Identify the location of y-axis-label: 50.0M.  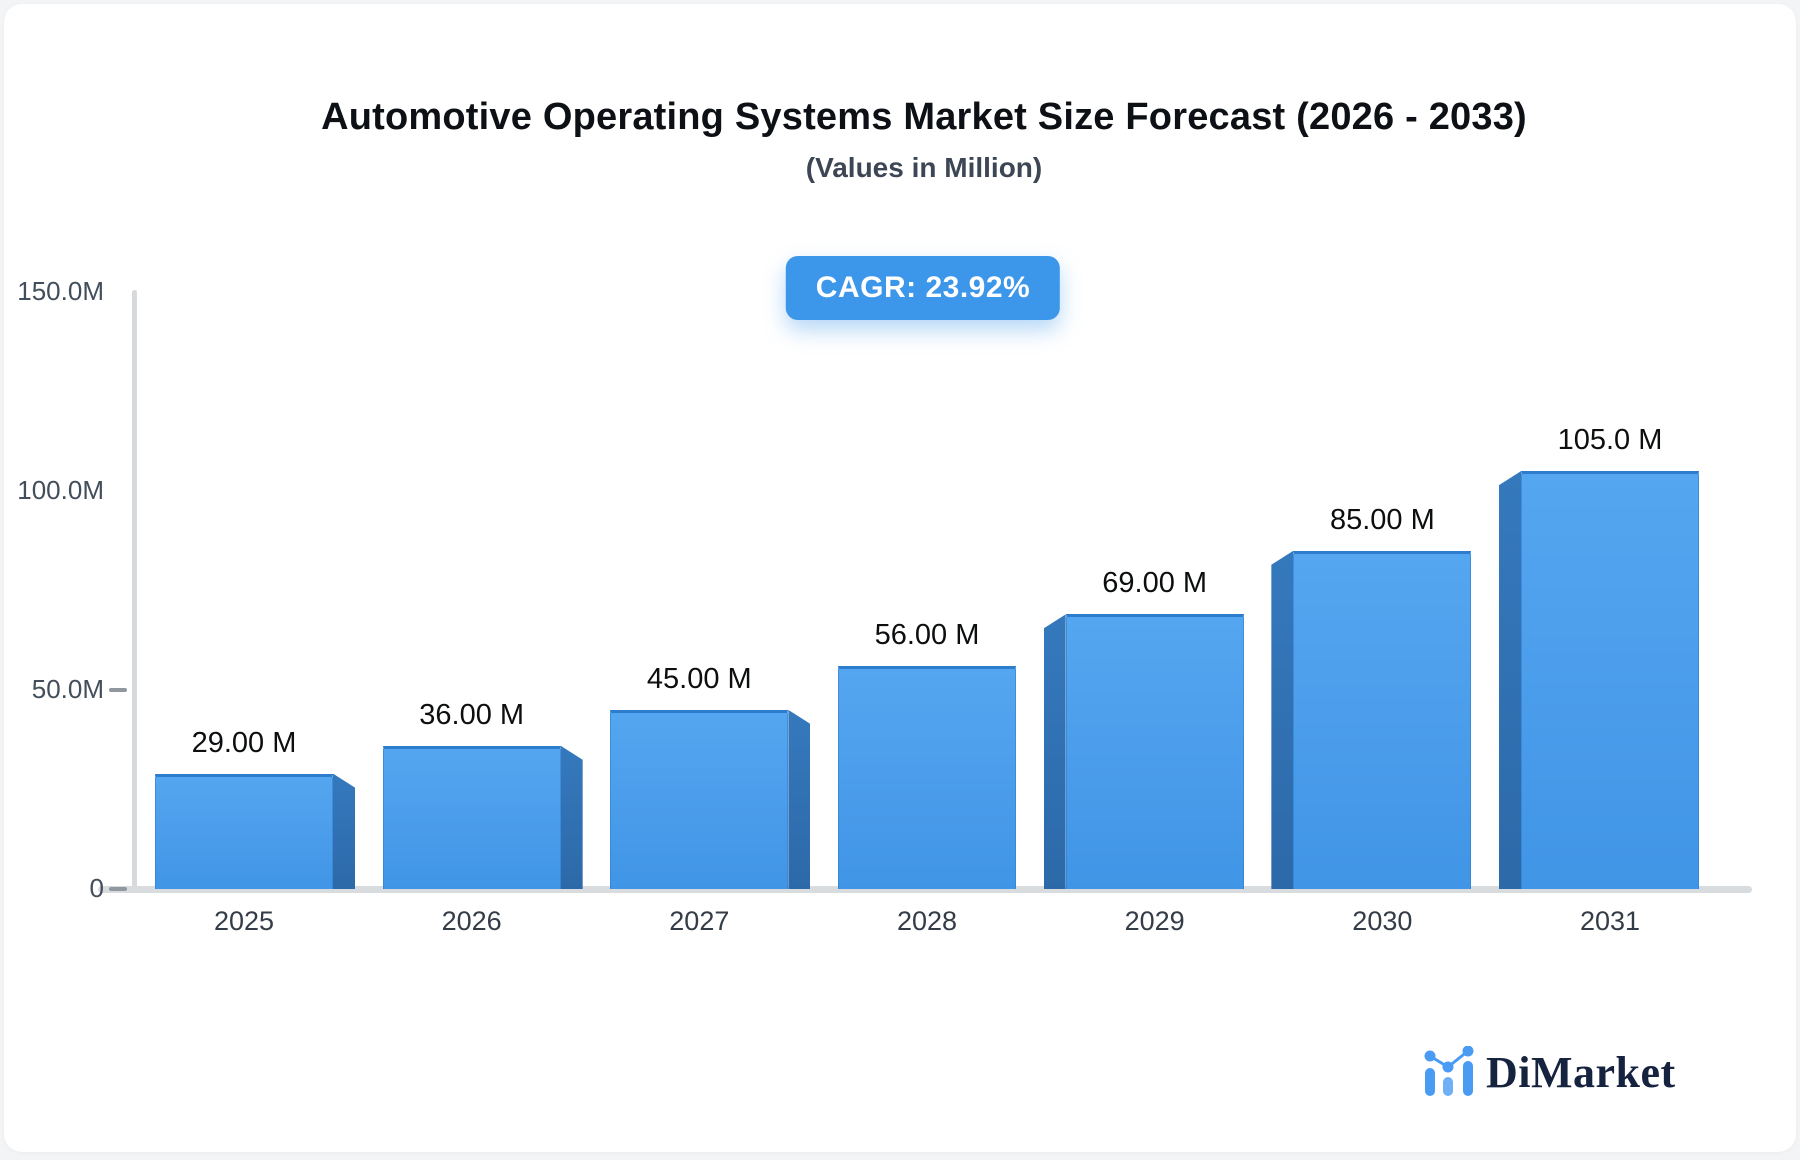
(67, 689).